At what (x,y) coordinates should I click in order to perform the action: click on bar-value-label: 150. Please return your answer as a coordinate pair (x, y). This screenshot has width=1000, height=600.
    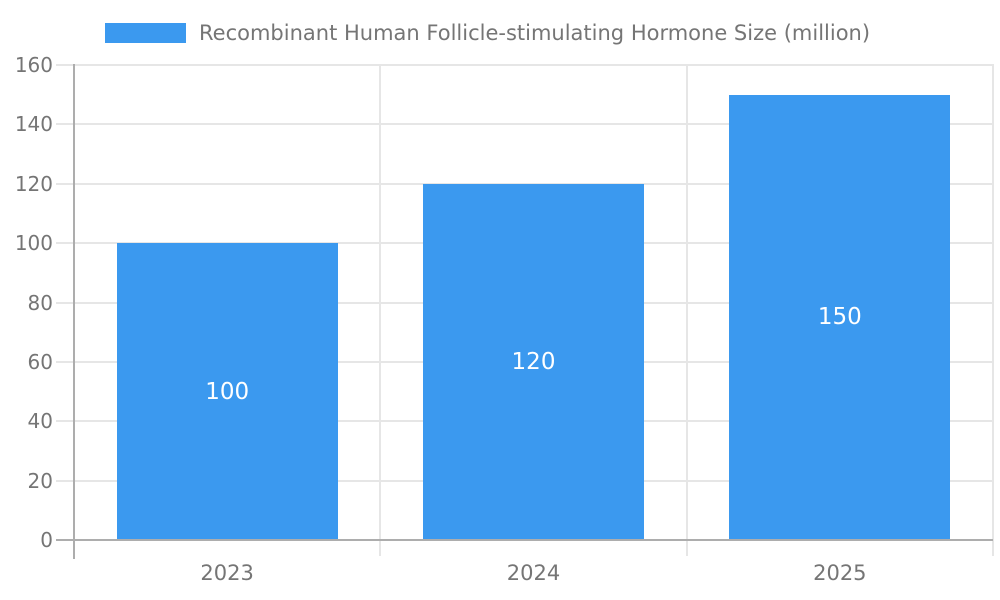
    Looking at the image, I should click on (839, 317).